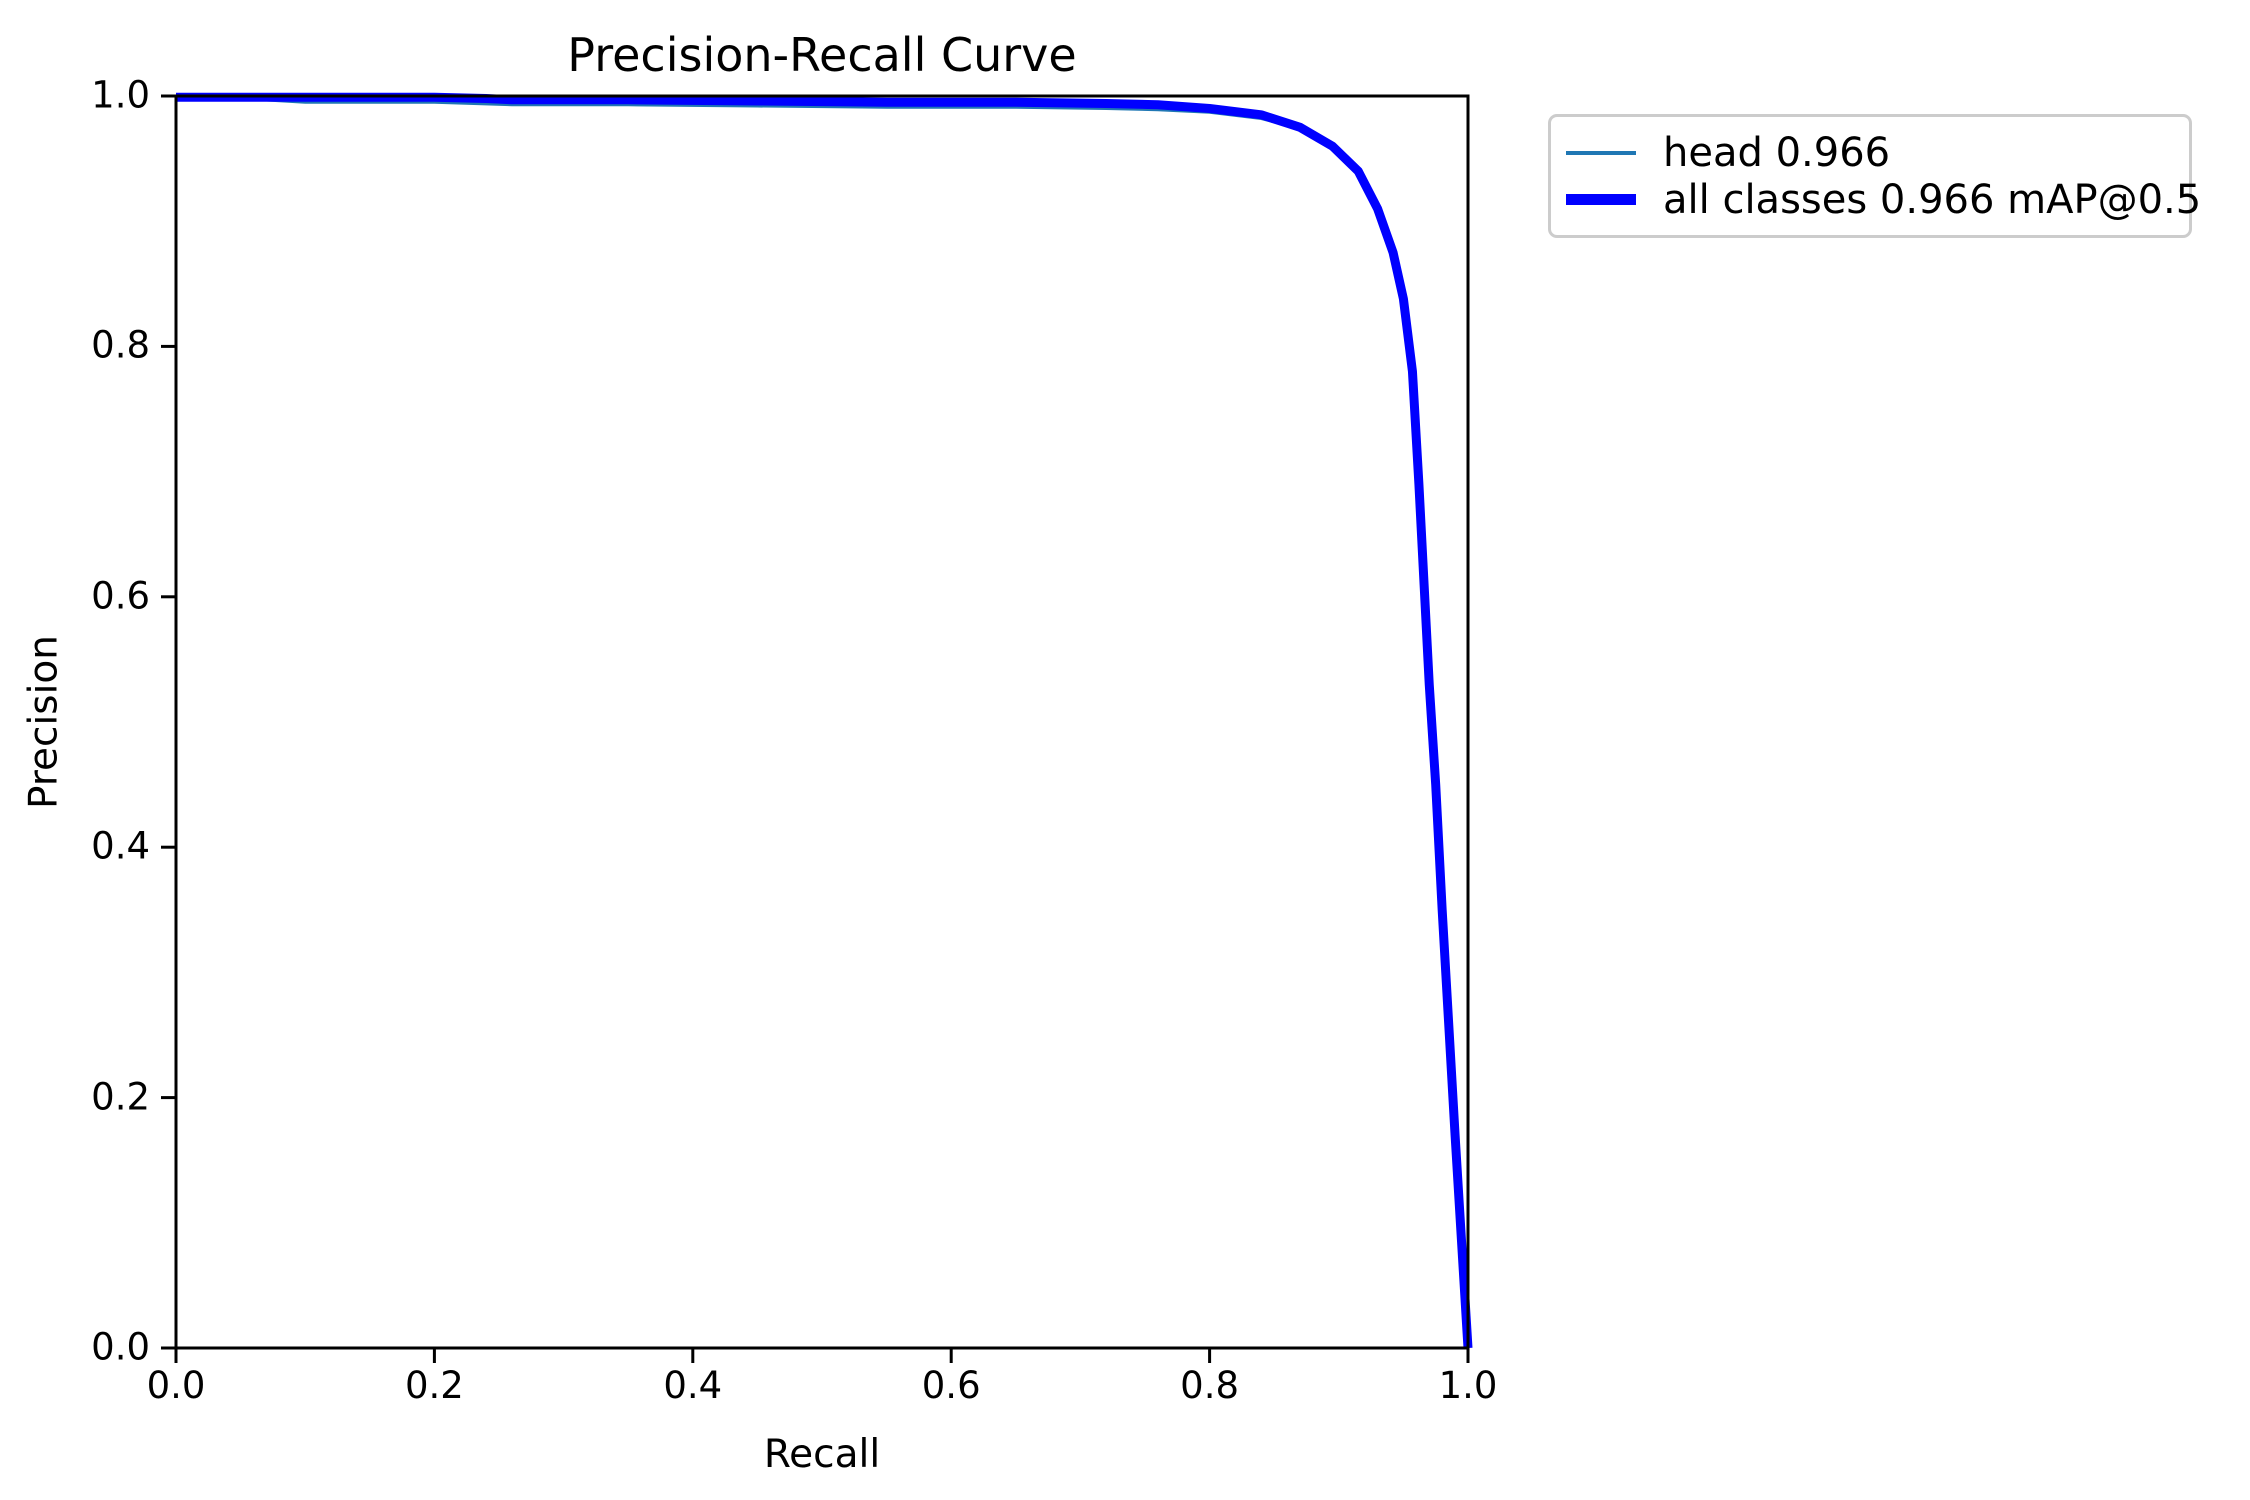 The height and width of the screenshot is (1500, 2250). What do you see at coordinates (1777, 152) in the screenshot?
I see `legend-label-head: head 0.966` at bounding box center [1777, 152].